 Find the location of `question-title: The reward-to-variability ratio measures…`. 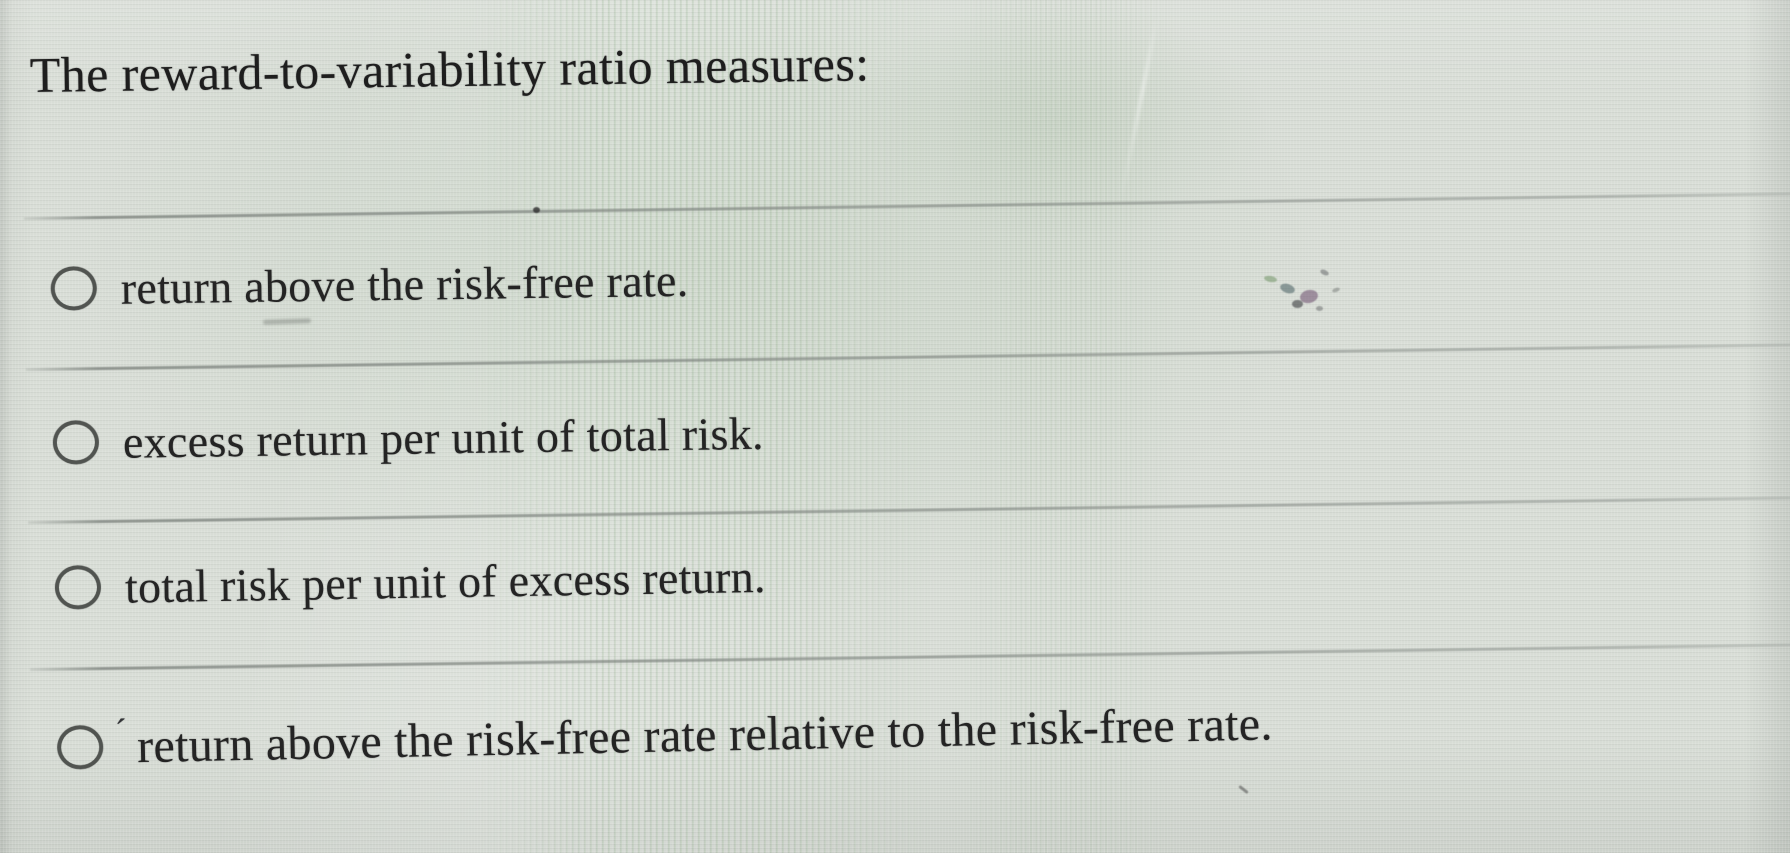

question-title: The reward-to-variability ratio measures… is located at coordinates (449, 69).